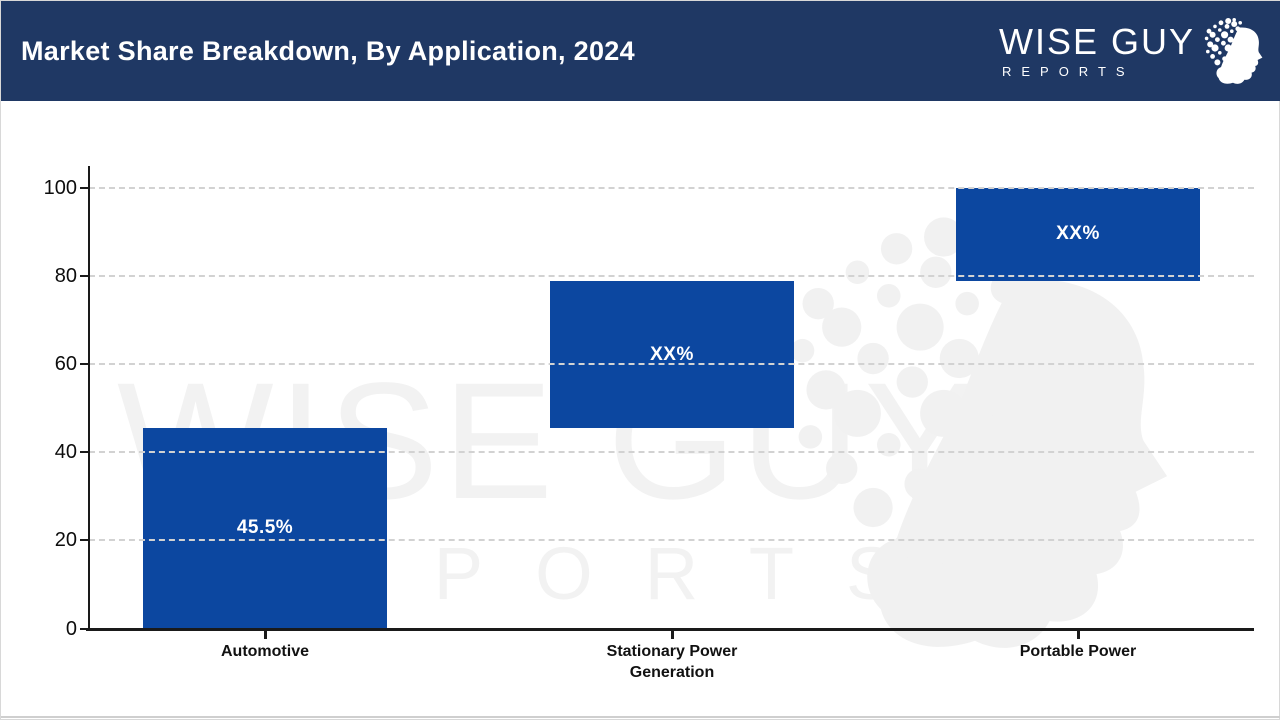  I want to click on logo-text: WISE GUY REPORTS, so click(1096, 49).